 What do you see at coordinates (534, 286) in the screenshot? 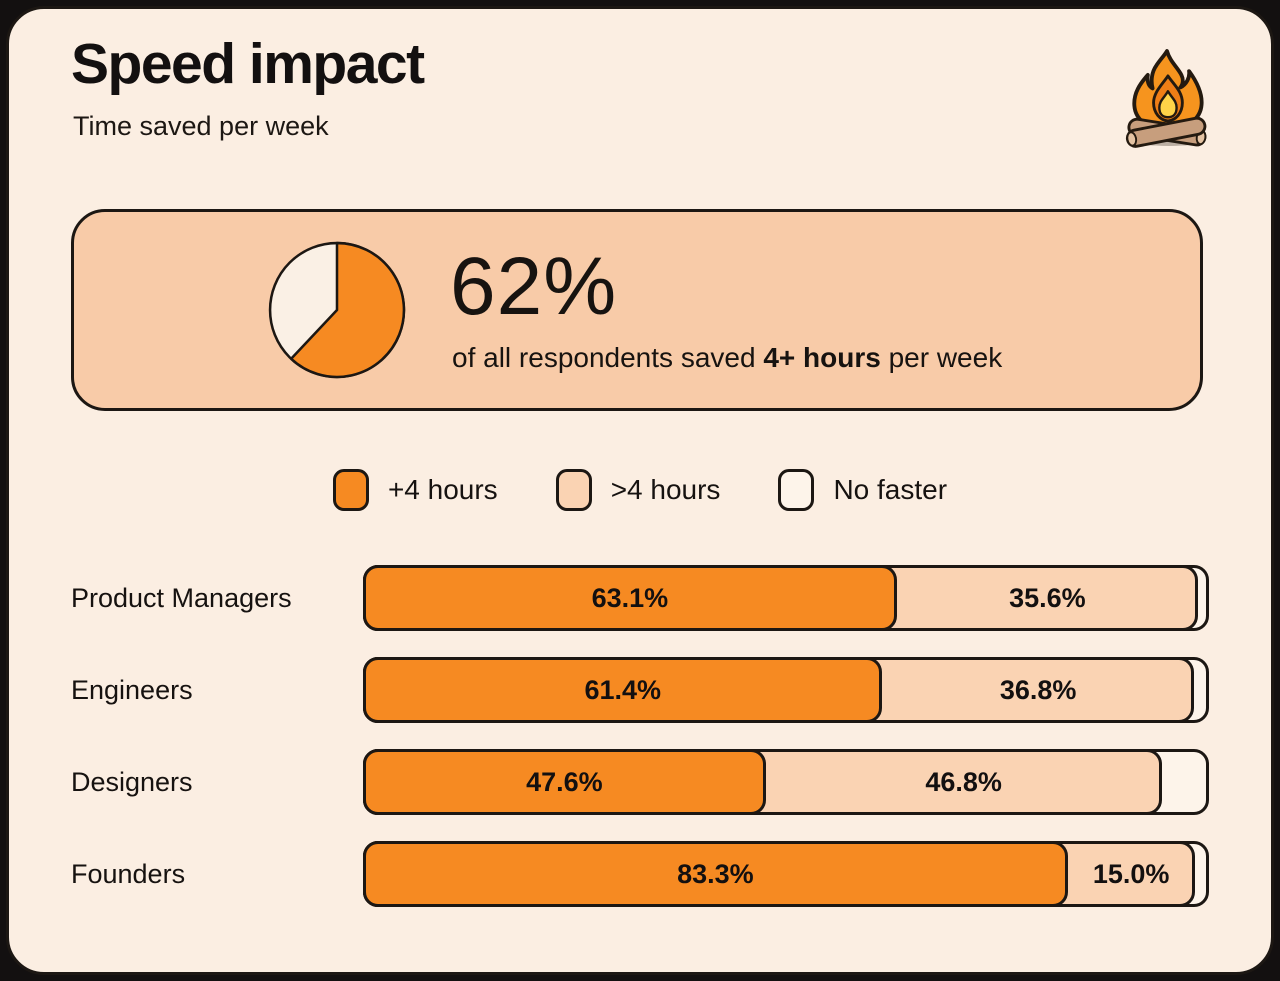
I see `stat-number: 62%` at bounding box center [534, 286].